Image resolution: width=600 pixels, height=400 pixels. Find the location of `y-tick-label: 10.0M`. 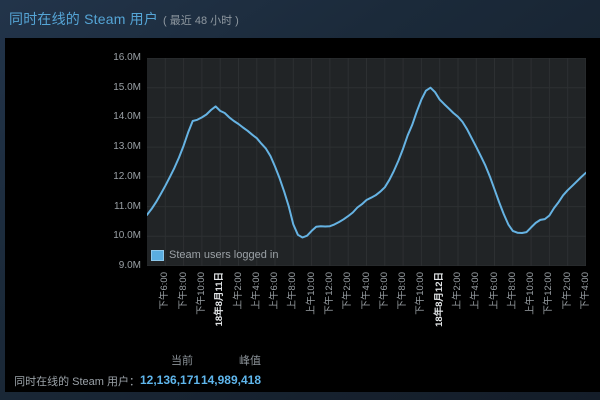

y-tick-label: 10.0M is located at coordinates (127, 235).